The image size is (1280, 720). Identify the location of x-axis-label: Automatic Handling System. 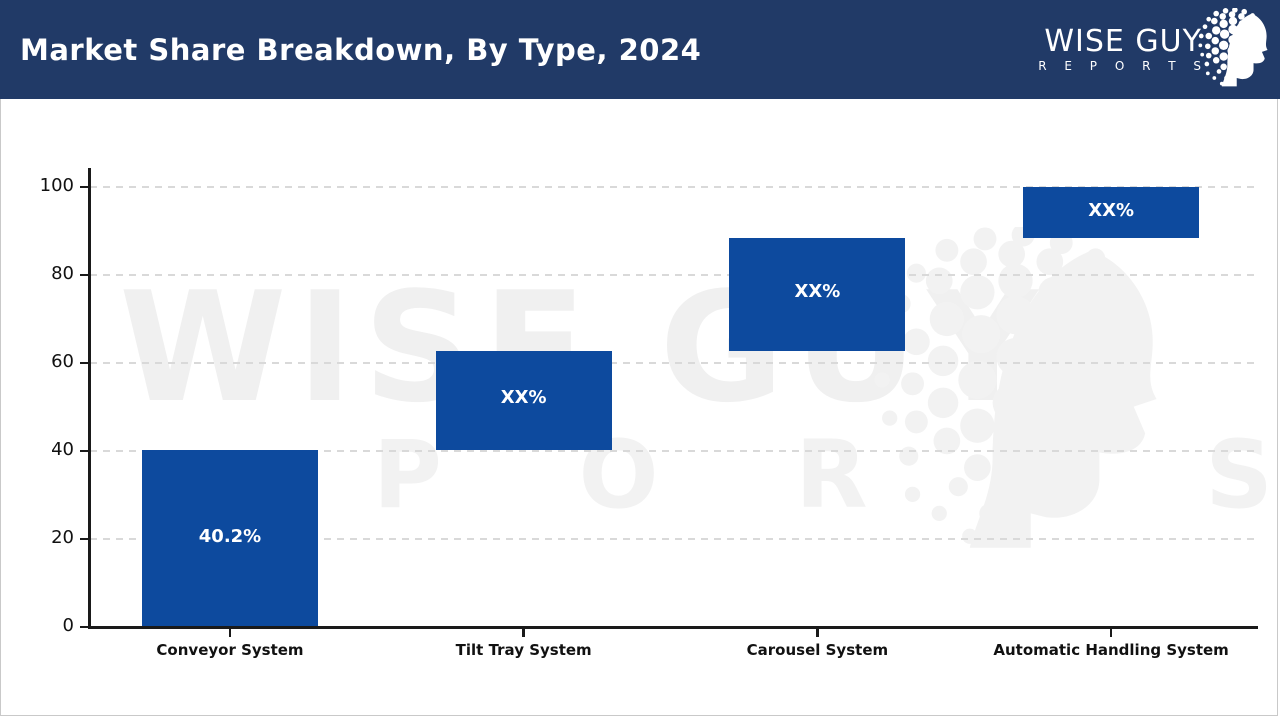
(1111, 650).